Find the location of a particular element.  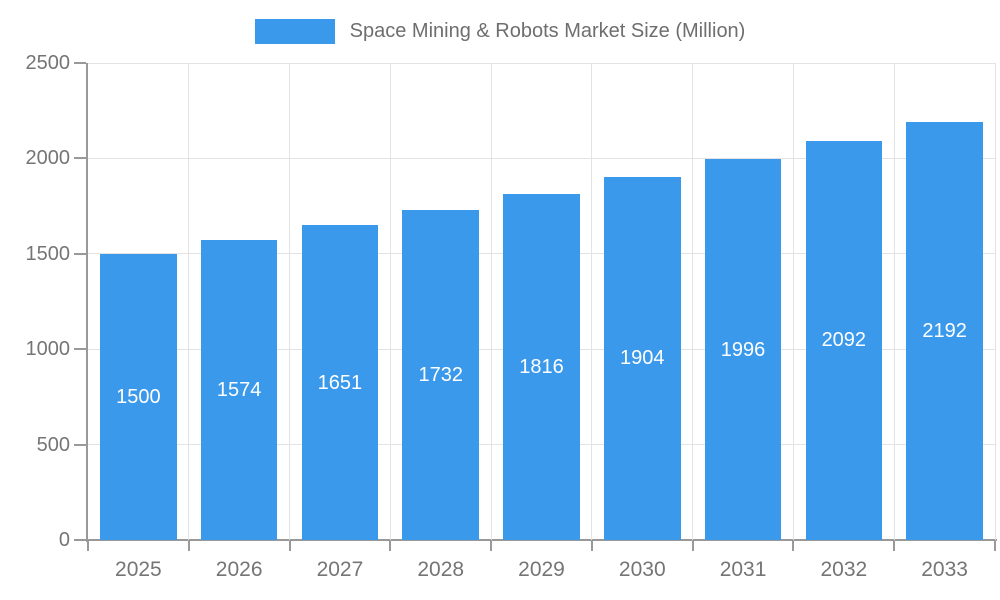

bar-2029: 1816 is located at coordinates (541, 366).